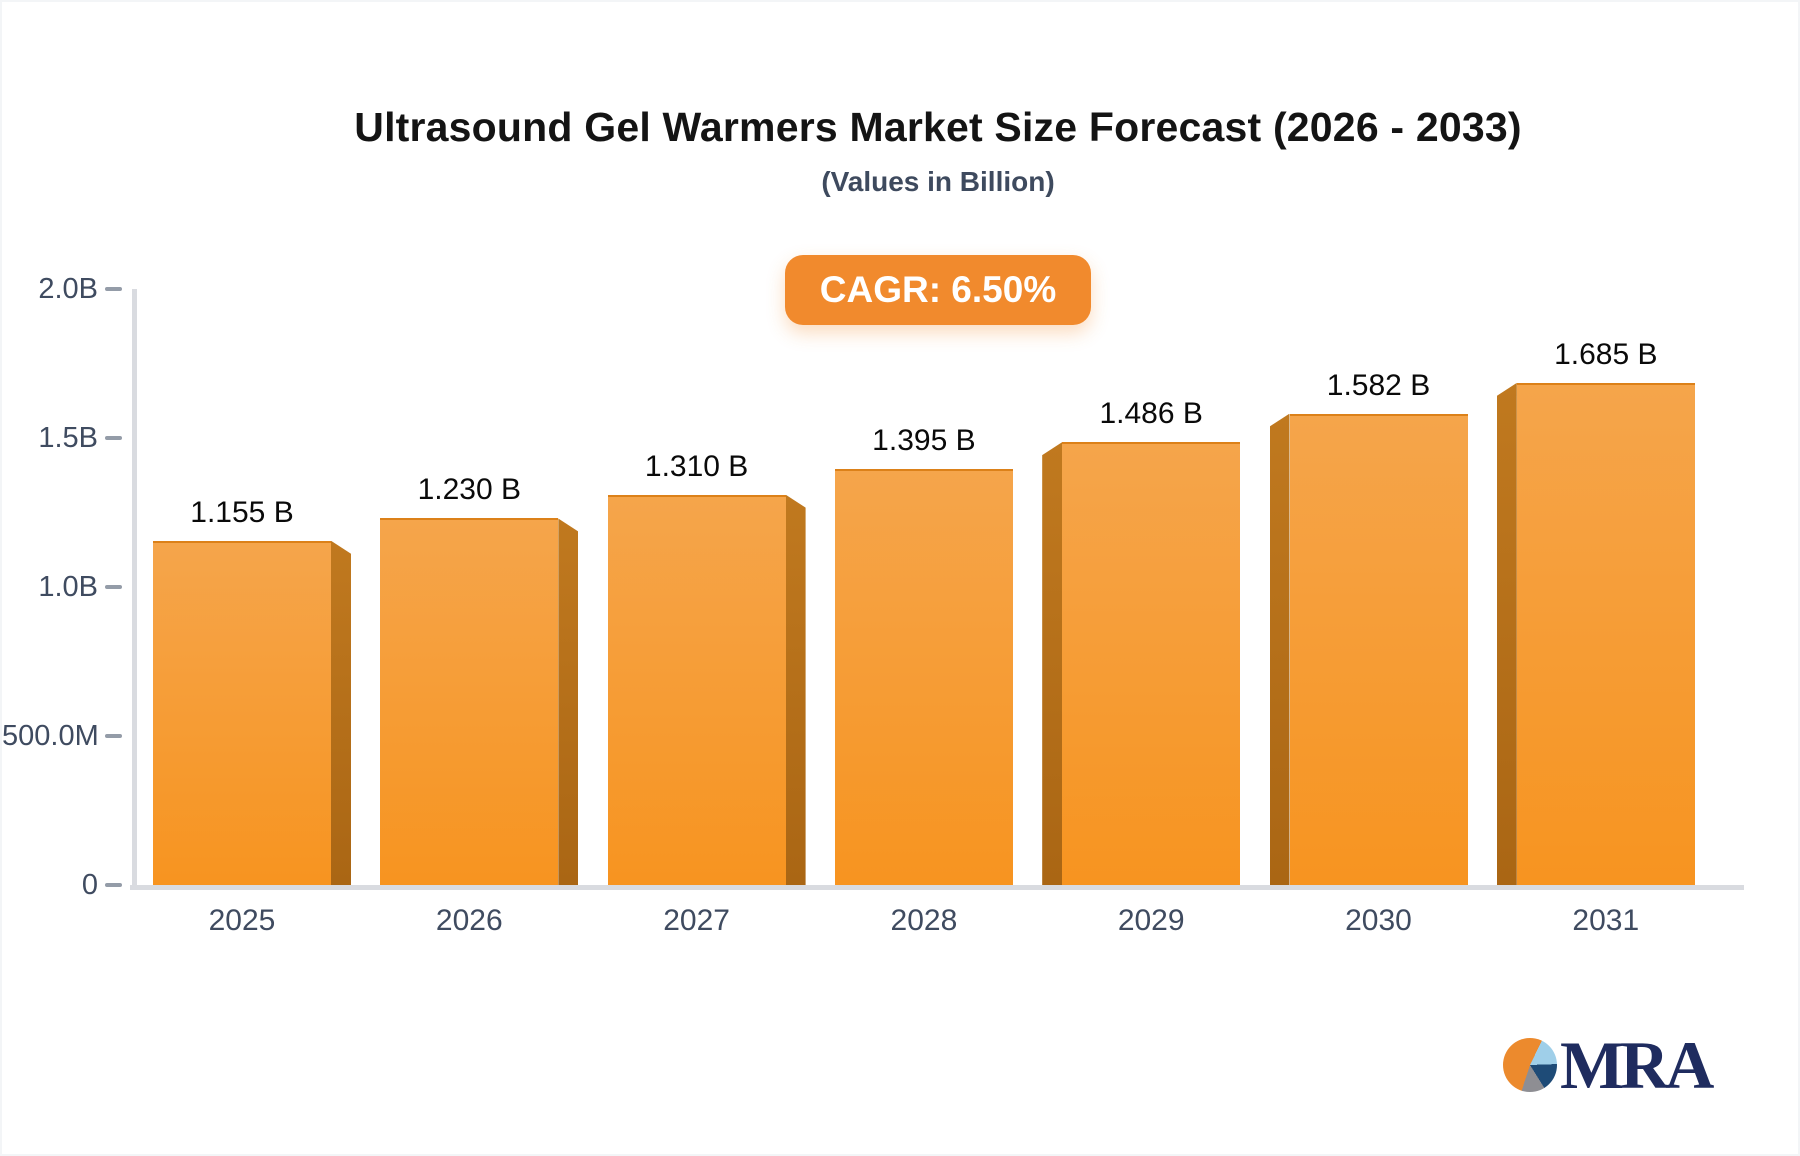 The height and width of the screenshot is (1156, 1800). What do you see at coordinates (89, 885) in the screenshot?
I see `y-axis-tick-label: 0` at bounding box center [89, 885].